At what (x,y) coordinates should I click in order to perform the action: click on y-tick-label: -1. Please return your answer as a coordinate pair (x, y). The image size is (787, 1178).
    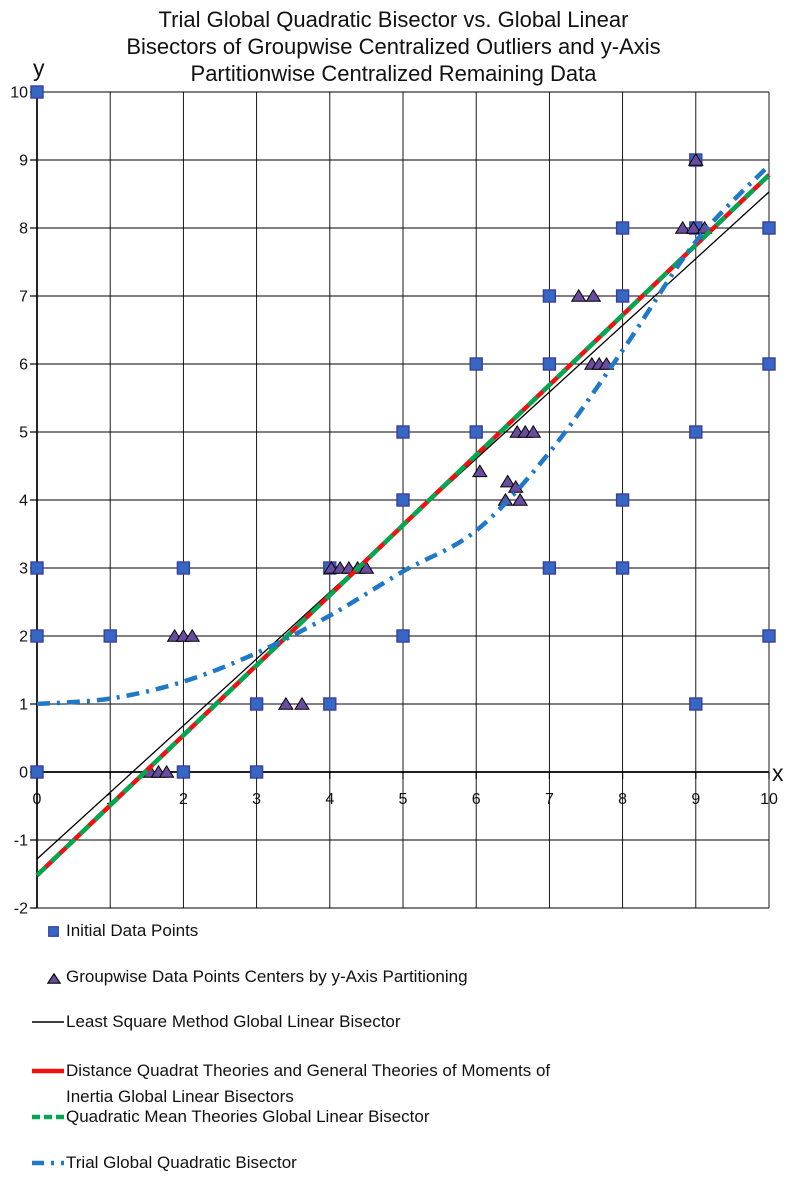
    Looking at the image, I should click on (21, 841).